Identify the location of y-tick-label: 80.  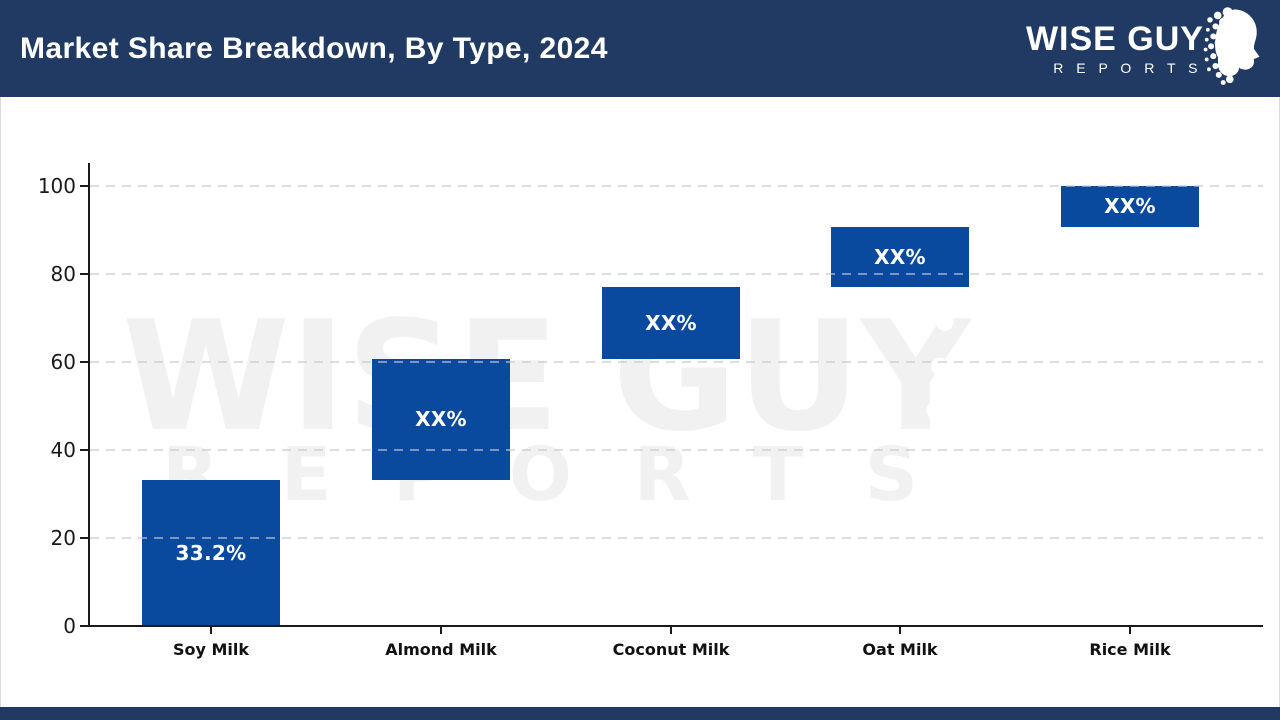
(63, 273).